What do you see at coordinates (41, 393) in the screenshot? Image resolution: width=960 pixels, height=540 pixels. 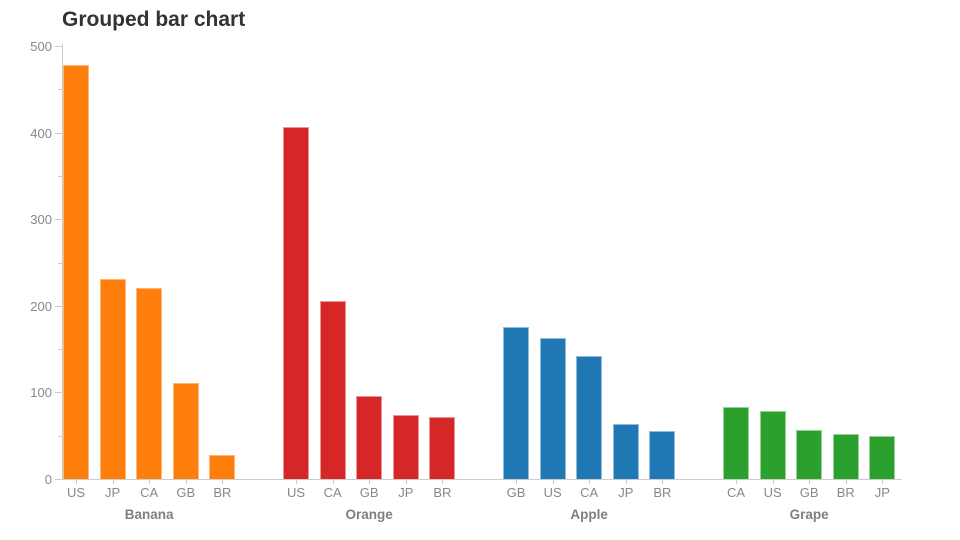 I see `y-axis-tick-label: 100` at bounding box center [41, 393].